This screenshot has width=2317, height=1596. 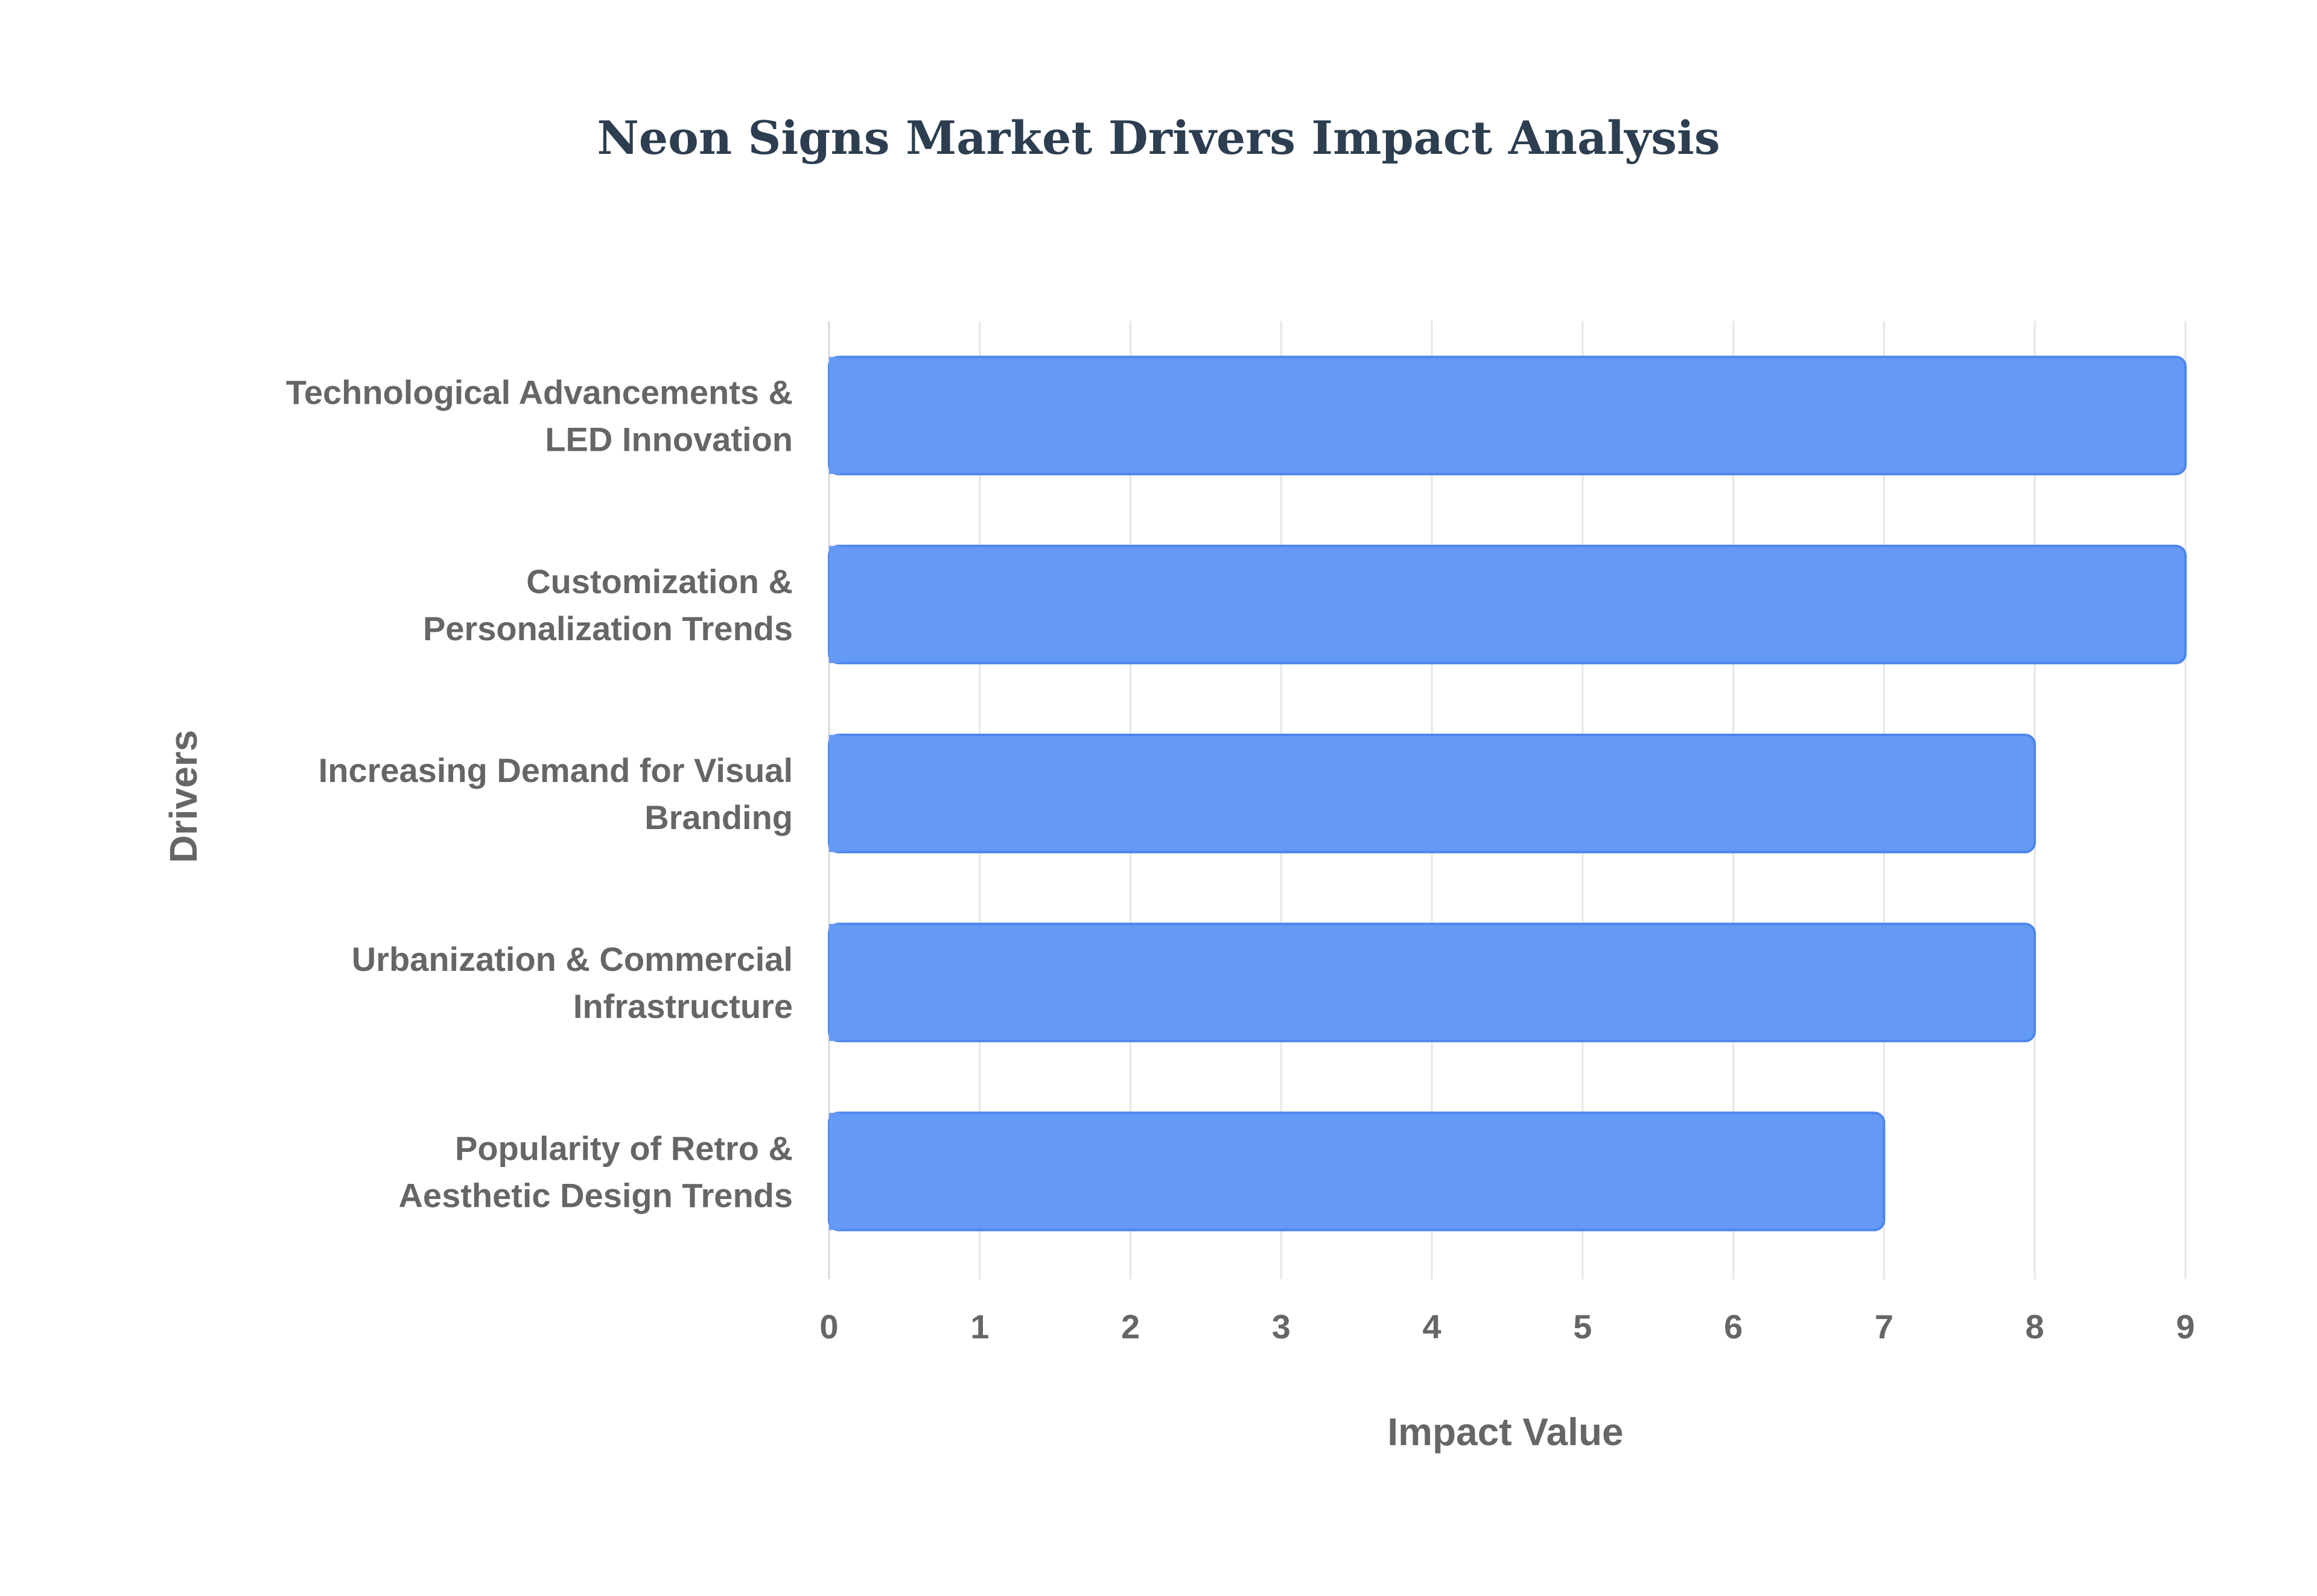 What do you see at coordinates (1505, 1432) in the screenshot?
I see `x-axis-title: Impact Value` at bounding box center [1505, 1432].